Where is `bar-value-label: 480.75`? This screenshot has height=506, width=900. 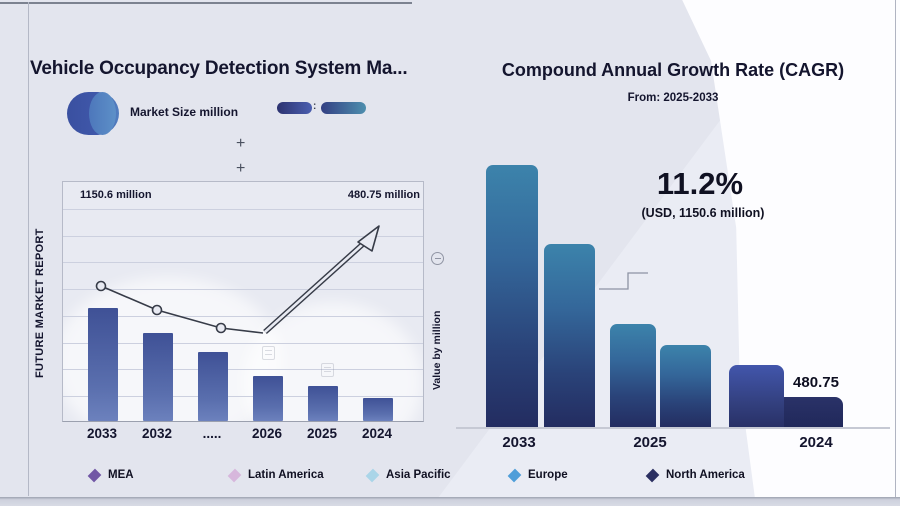 bar-value-label: 480.75 is located at coordinates (816, 382).